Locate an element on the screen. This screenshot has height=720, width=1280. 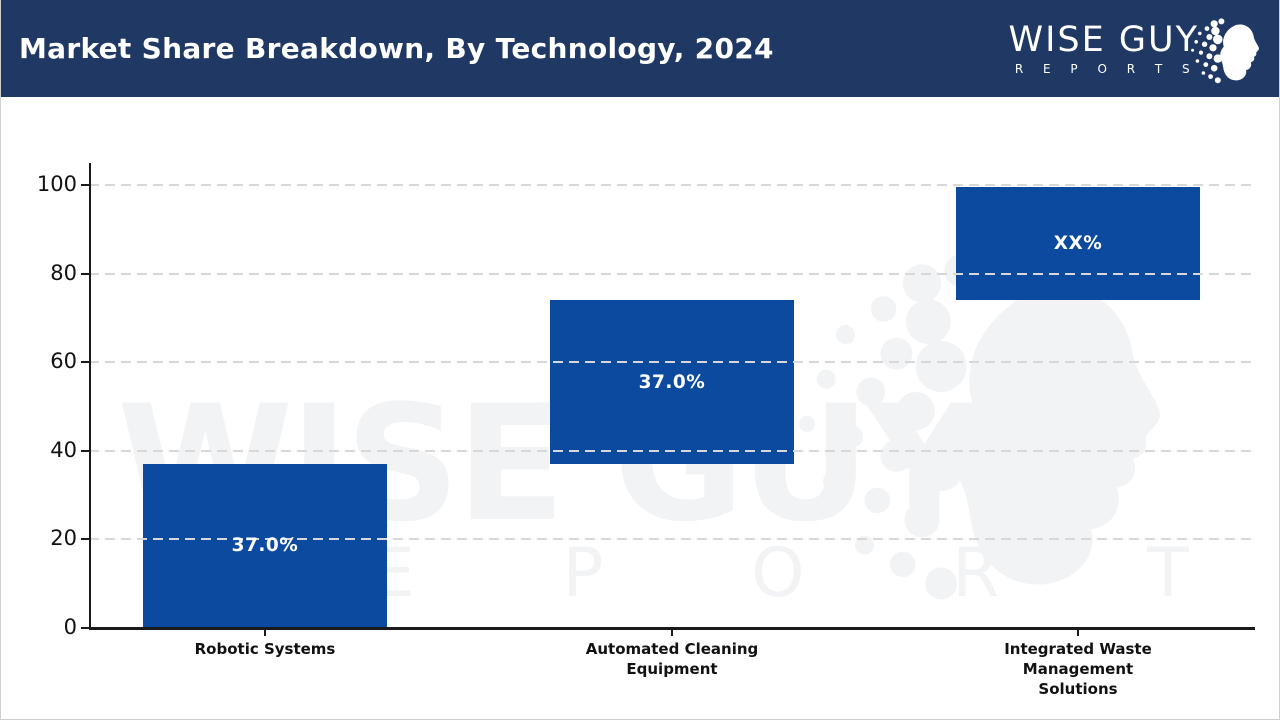
y-tick-label: 20 is located at coordinates (63, 538).